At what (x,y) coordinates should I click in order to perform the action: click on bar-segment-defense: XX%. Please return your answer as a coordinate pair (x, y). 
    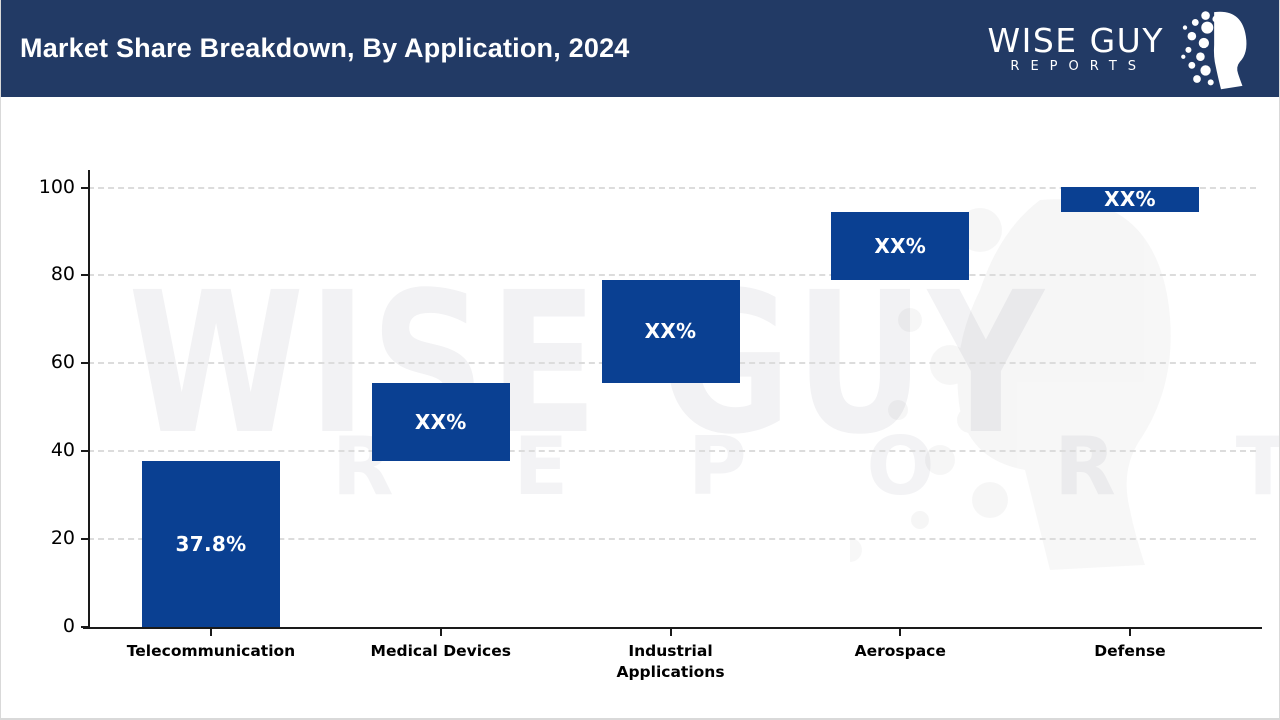
    Looking at the image, I should click on (1130, 199).